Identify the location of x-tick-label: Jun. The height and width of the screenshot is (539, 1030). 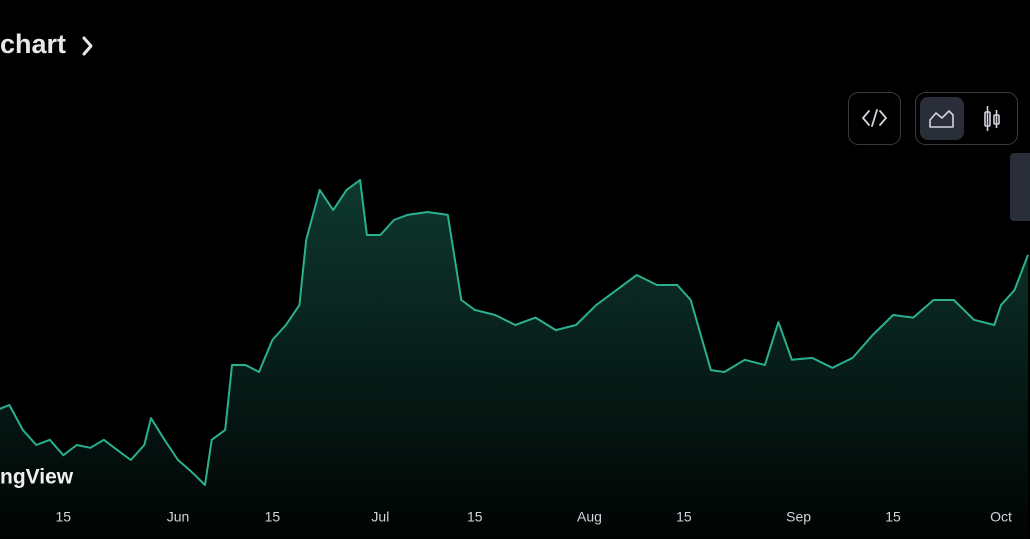
(178, 517).